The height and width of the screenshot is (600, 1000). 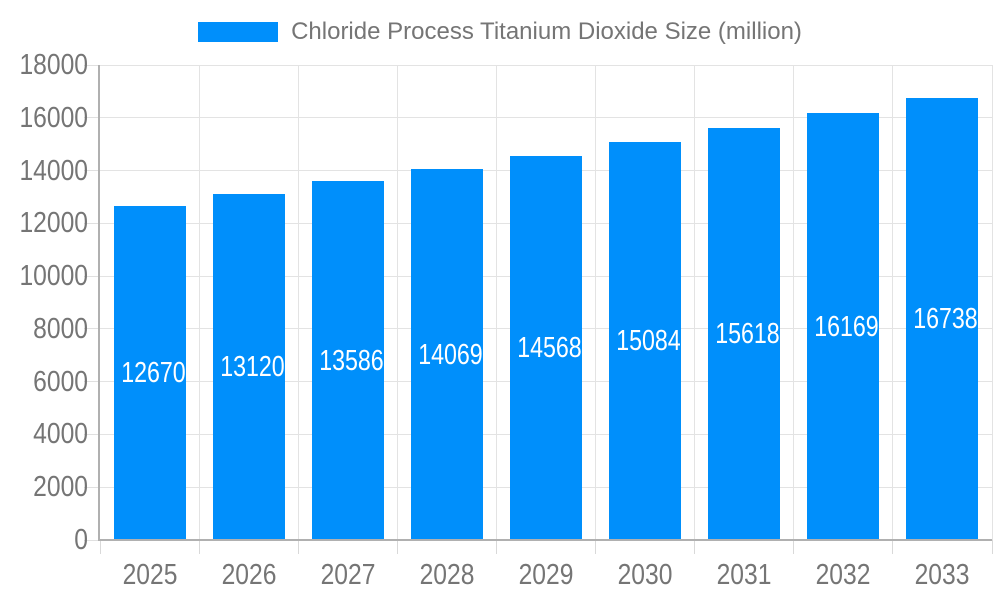 I want to click on bar-2029: 14568, so click(x=546, y=348).